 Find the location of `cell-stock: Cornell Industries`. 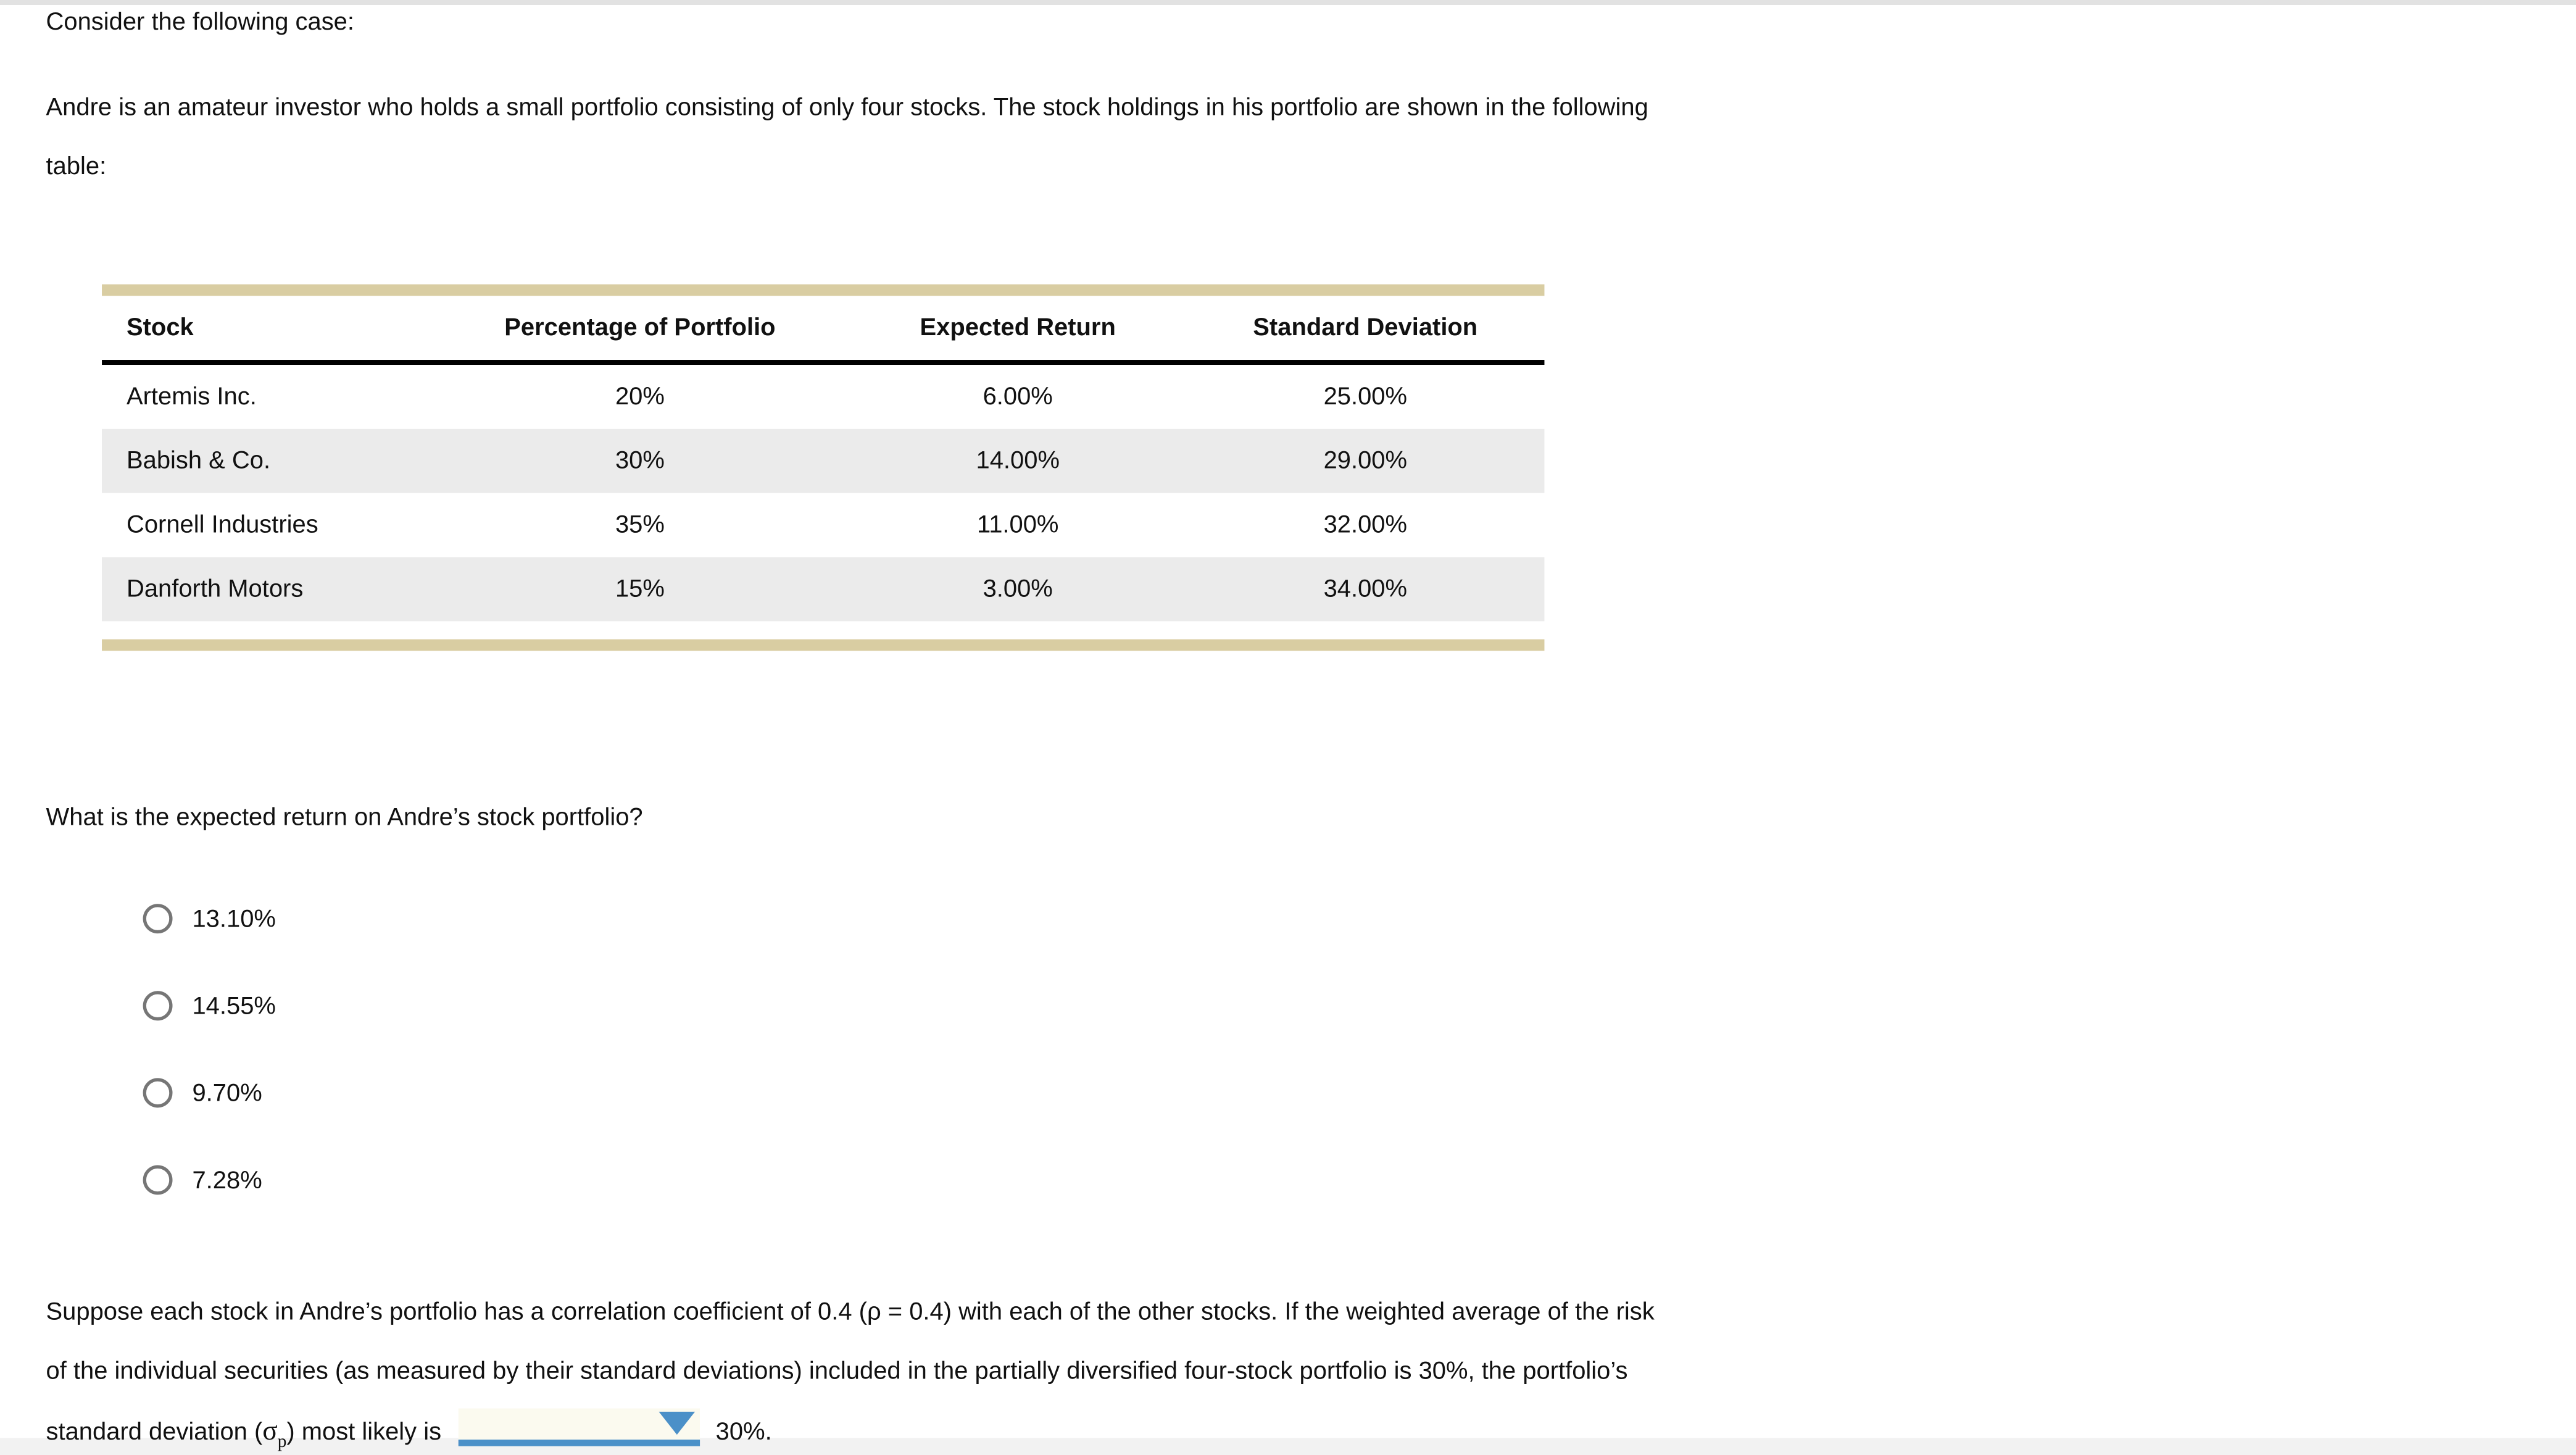

cell-stock: Cornell Industries is located at coordinates (222, 525).